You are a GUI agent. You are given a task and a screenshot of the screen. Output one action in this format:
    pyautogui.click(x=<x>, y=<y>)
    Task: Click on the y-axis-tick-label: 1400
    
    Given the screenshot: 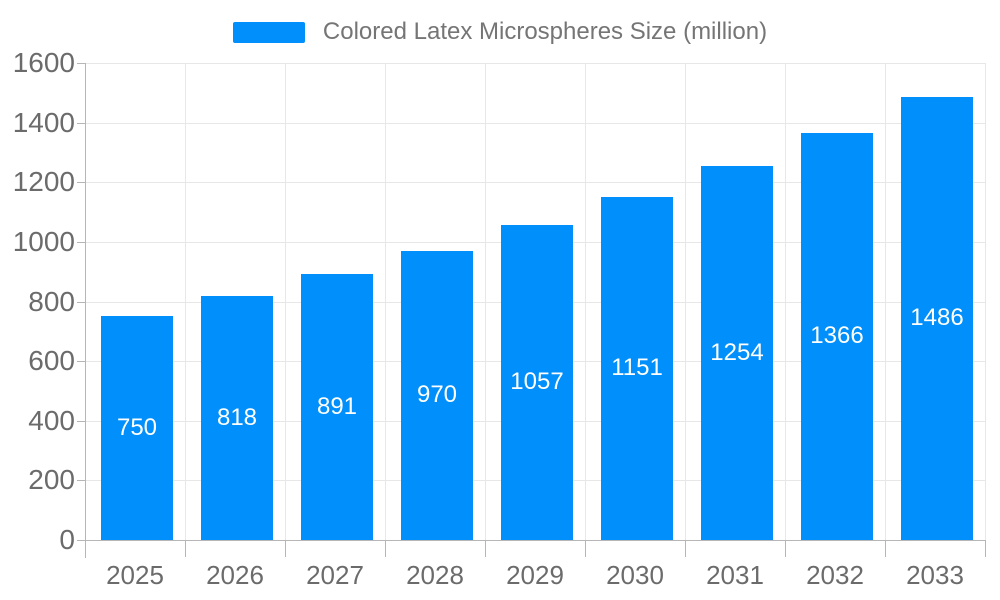 What is the action you would take?
    pyautogui.click(x=43, y=122)
    